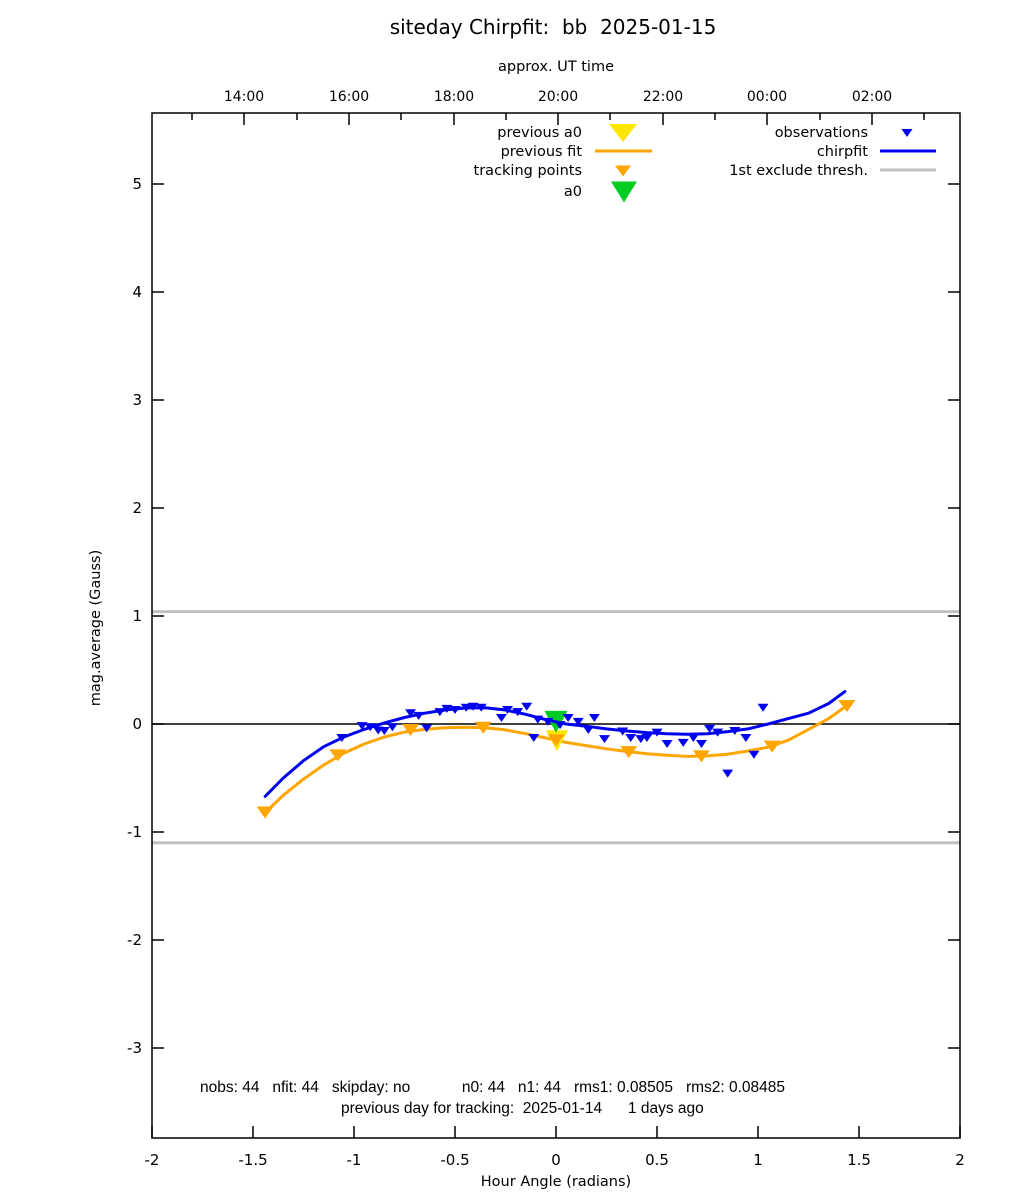 This screenshot has height=1200, width=1024. Describe the element at coordinates (137, 400) in the screenshot. I see `y-tick-label: 3` at that location.